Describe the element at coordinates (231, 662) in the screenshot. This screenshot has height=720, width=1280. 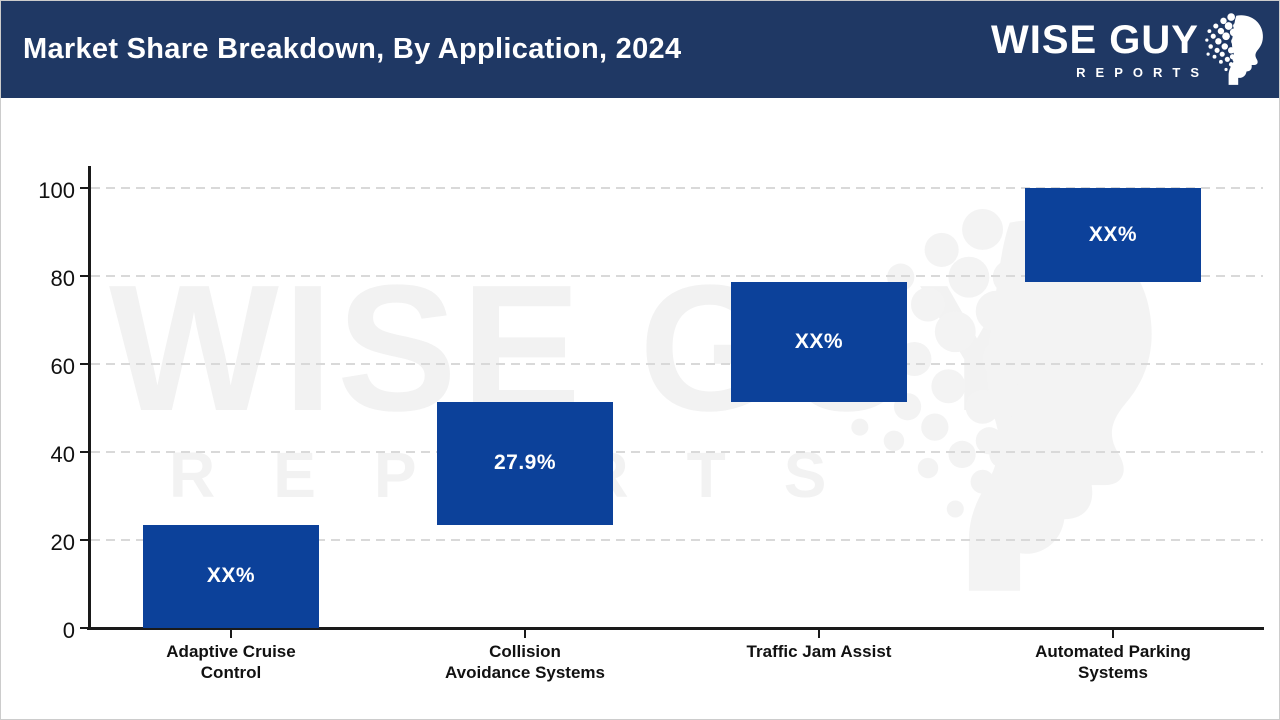
I see `x-category-label: Adaptive Cruise Control` at that location.